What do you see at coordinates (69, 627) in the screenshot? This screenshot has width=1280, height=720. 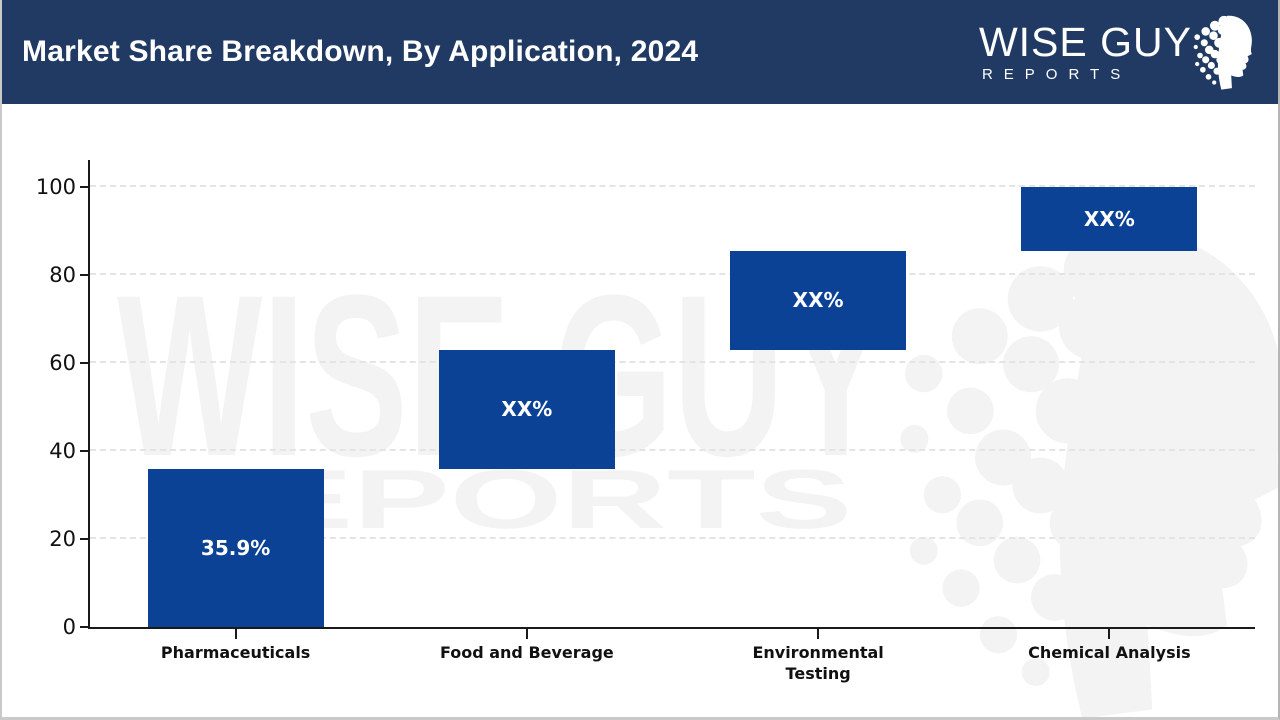 I see `y-tick-label: 0` at bounding box center [69, 627].